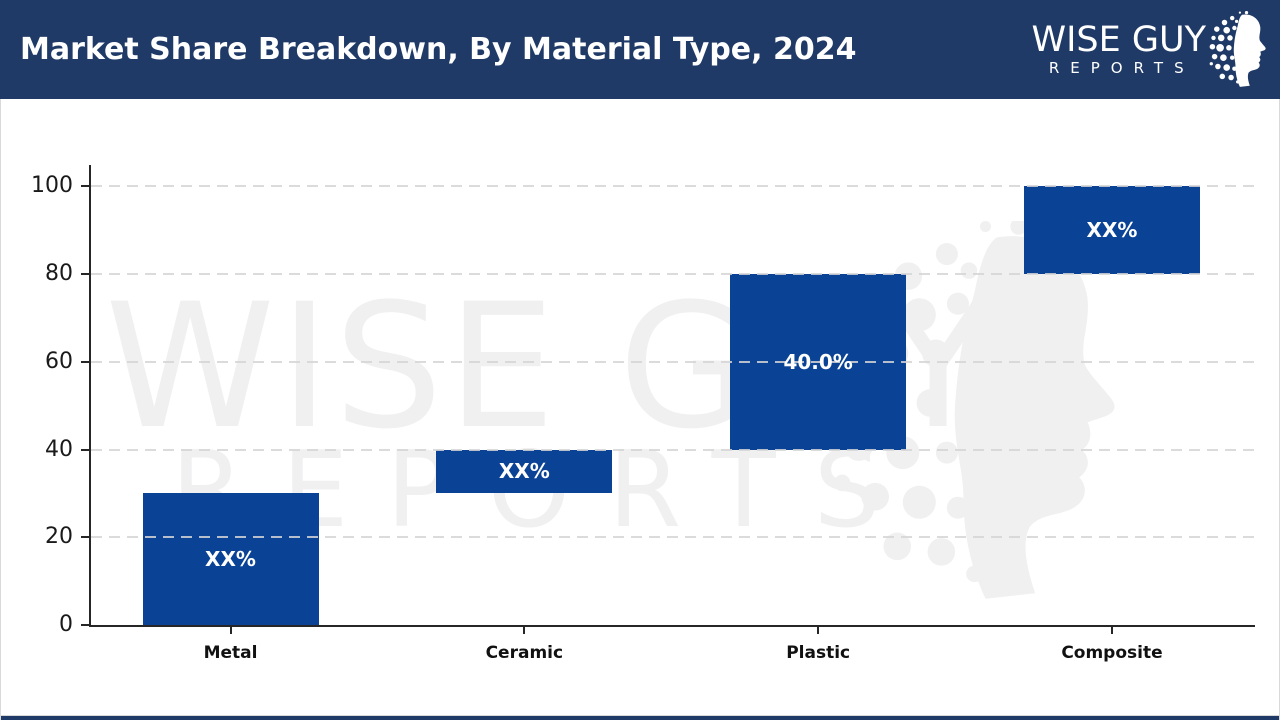  I want to click on bottom-accent-strip, so click(640, 718).